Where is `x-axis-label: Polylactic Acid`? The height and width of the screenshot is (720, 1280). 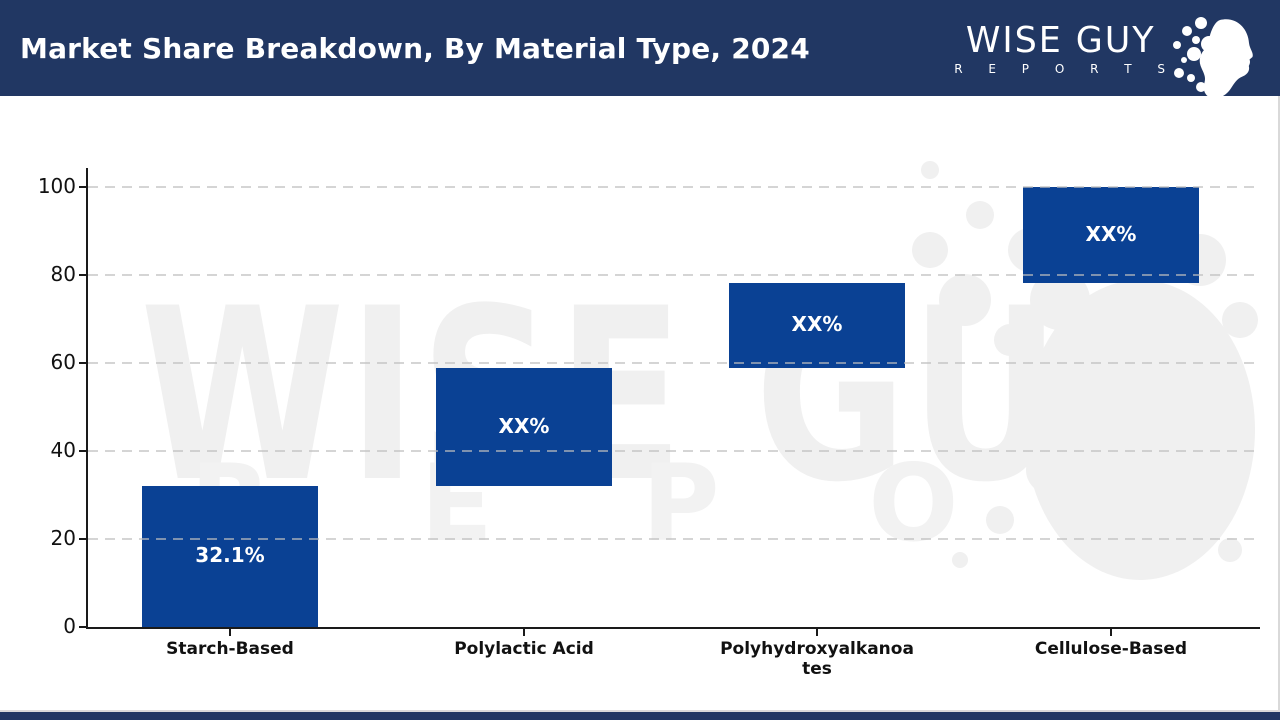 x-axis-label: Polylactic Acid is located at coordinates (524, 649).